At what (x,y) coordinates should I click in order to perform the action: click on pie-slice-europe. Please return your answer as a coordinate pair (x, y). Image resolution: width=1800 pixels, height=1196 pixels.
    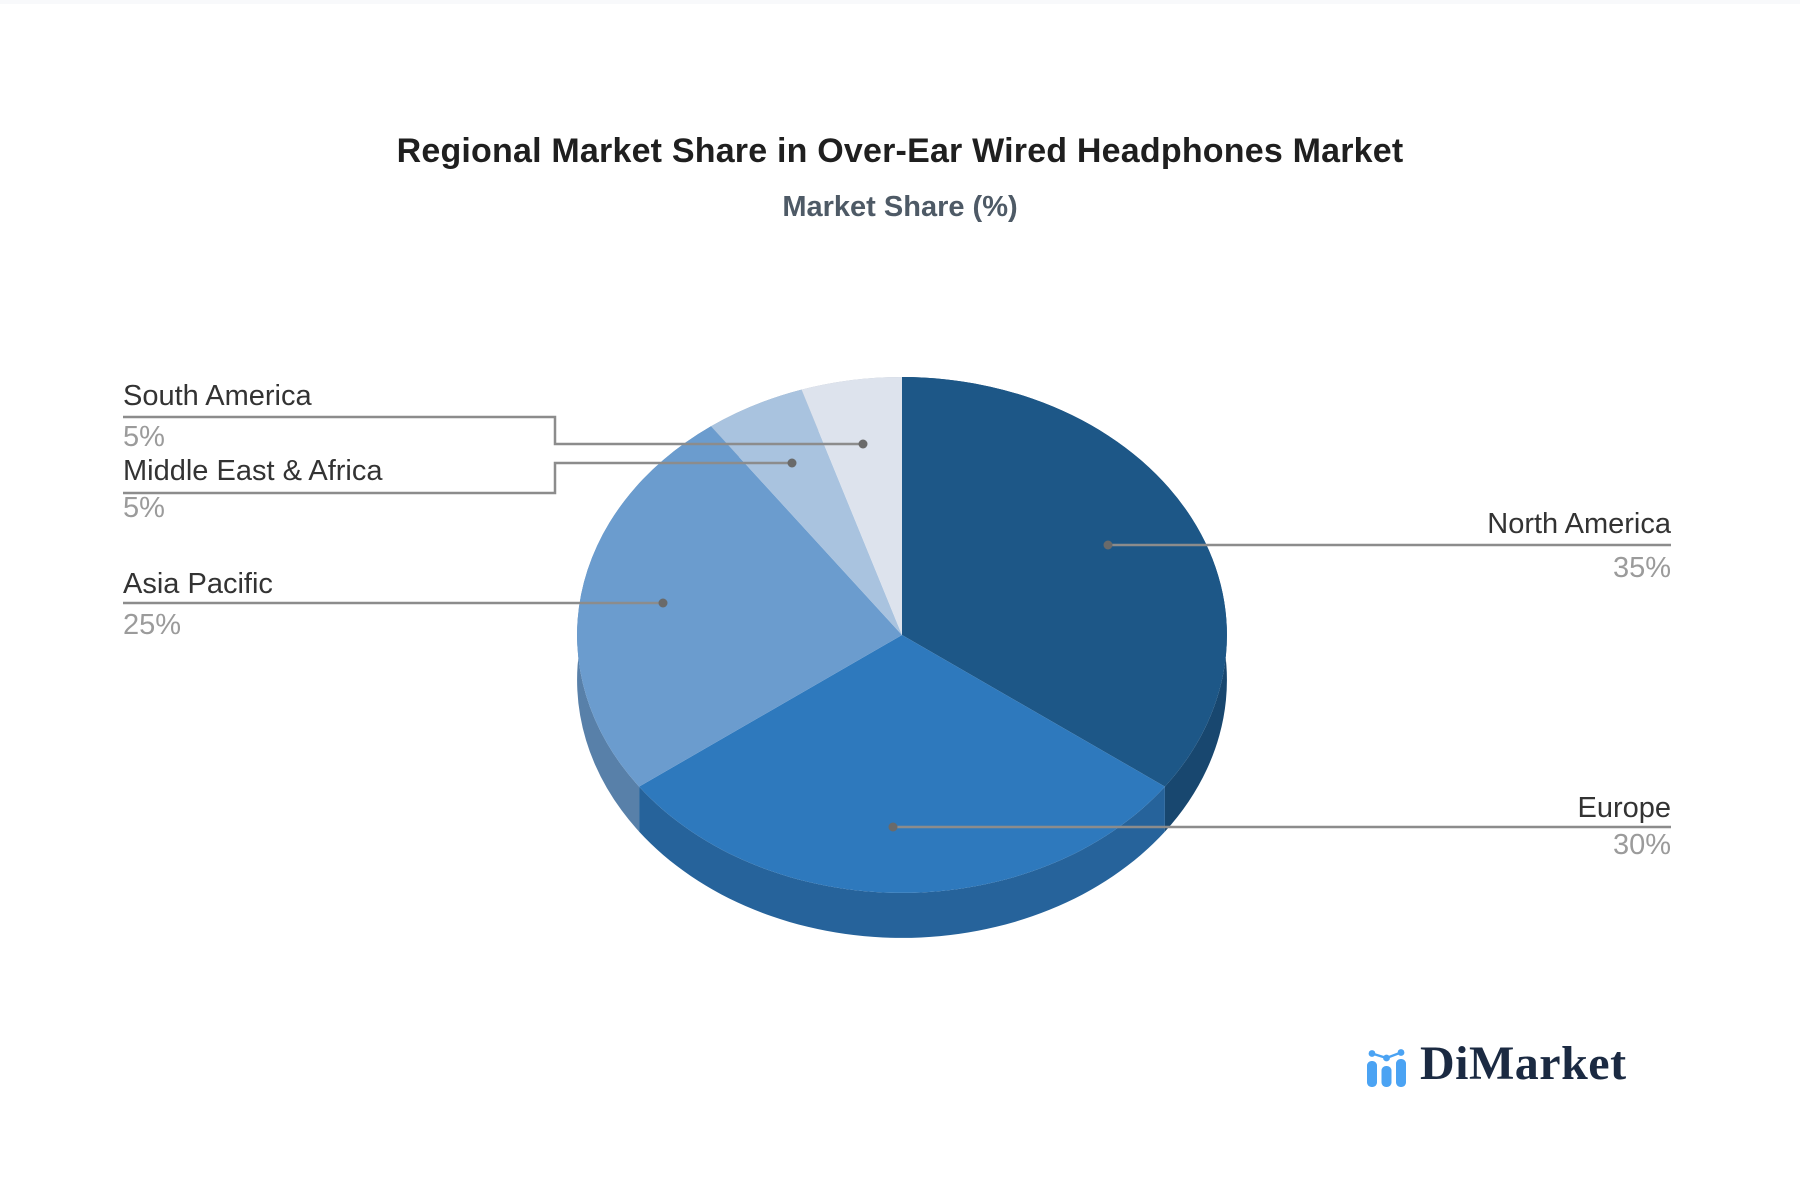
    Looking at the image, I should click on (902, 764).